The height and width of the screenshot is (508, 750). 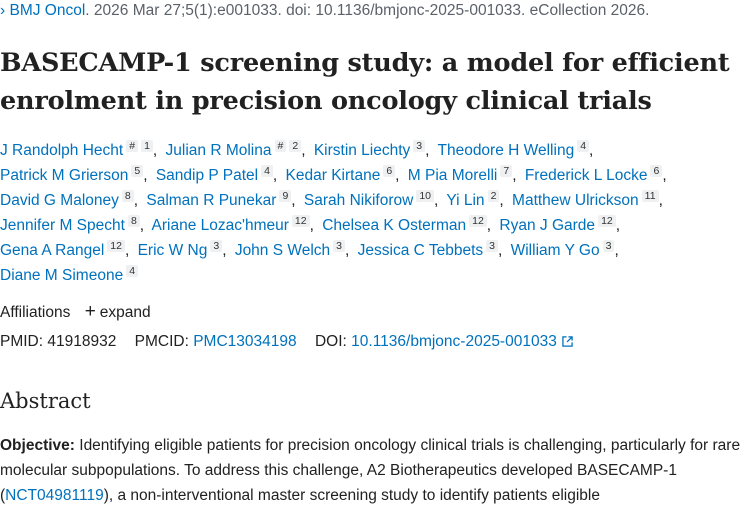 What do you see at coordinates (62, 150) in the screenshot?
I see `author-name-link: J Randolph Hecht` at bounding box center [62, 150].